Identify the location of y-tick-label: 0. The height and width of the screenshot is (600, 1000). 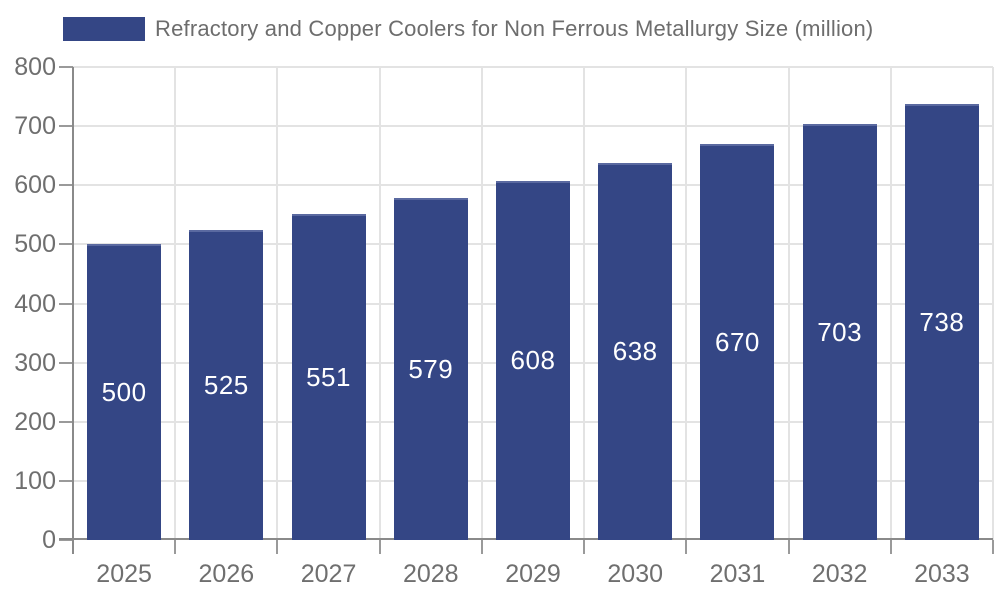
(49, 540).